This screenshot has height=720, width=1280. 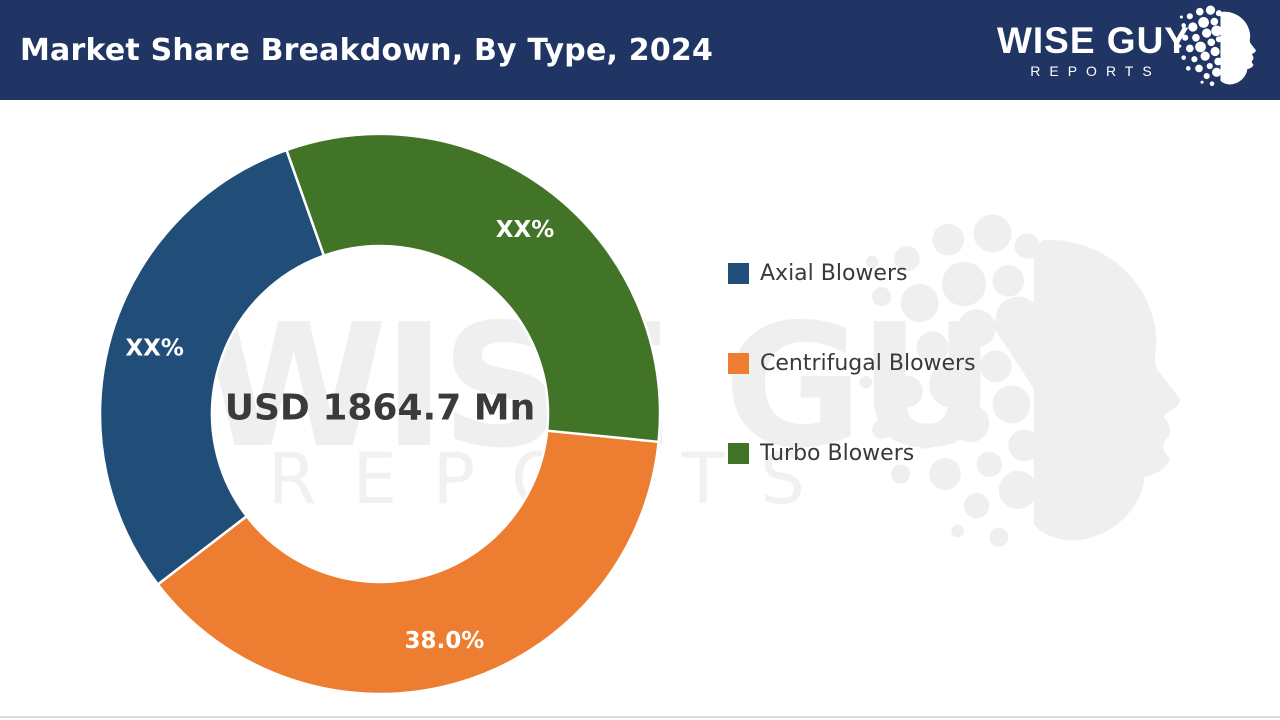 What do you see at coordinates (367, 50) in the screenshot?
I see `page-title: Market Share Breakdown, By Type, 2024` at bounding box center [367, 50].